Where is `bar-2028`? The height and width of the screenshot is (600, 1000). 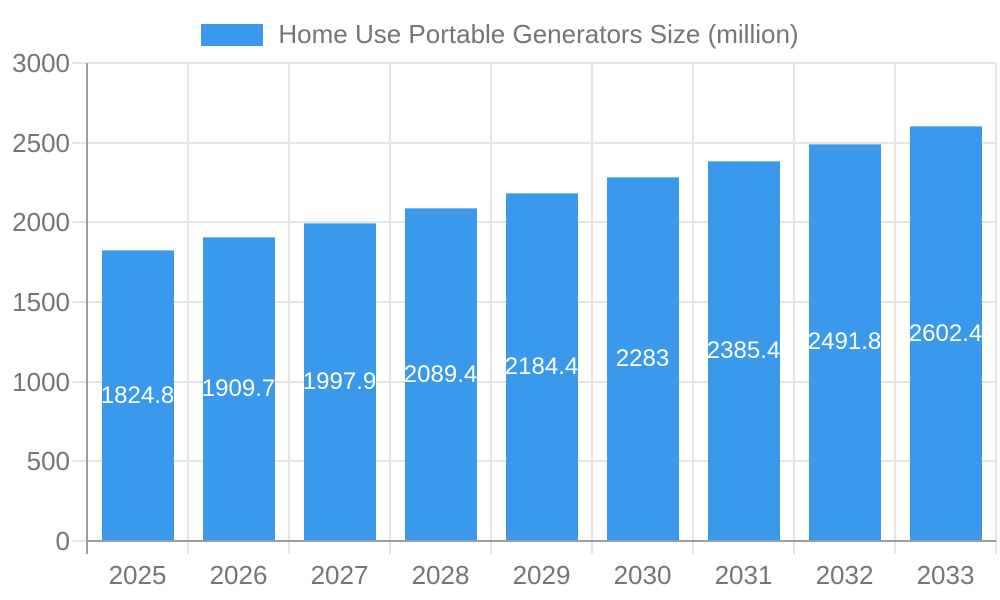
bar-2028 is located at coordinates (440, 375).